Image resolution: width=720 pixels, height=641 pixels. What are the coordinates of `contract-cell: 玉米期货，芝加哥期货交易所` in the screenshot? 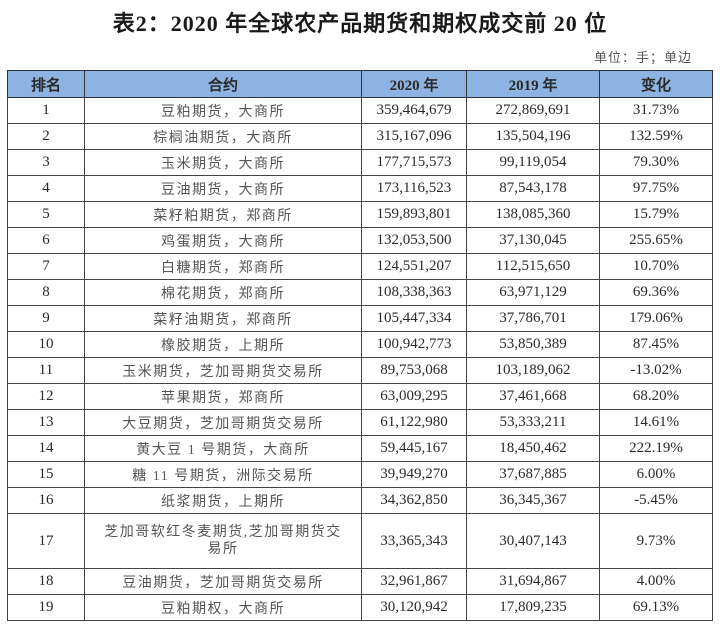 It's located at (223, 370).